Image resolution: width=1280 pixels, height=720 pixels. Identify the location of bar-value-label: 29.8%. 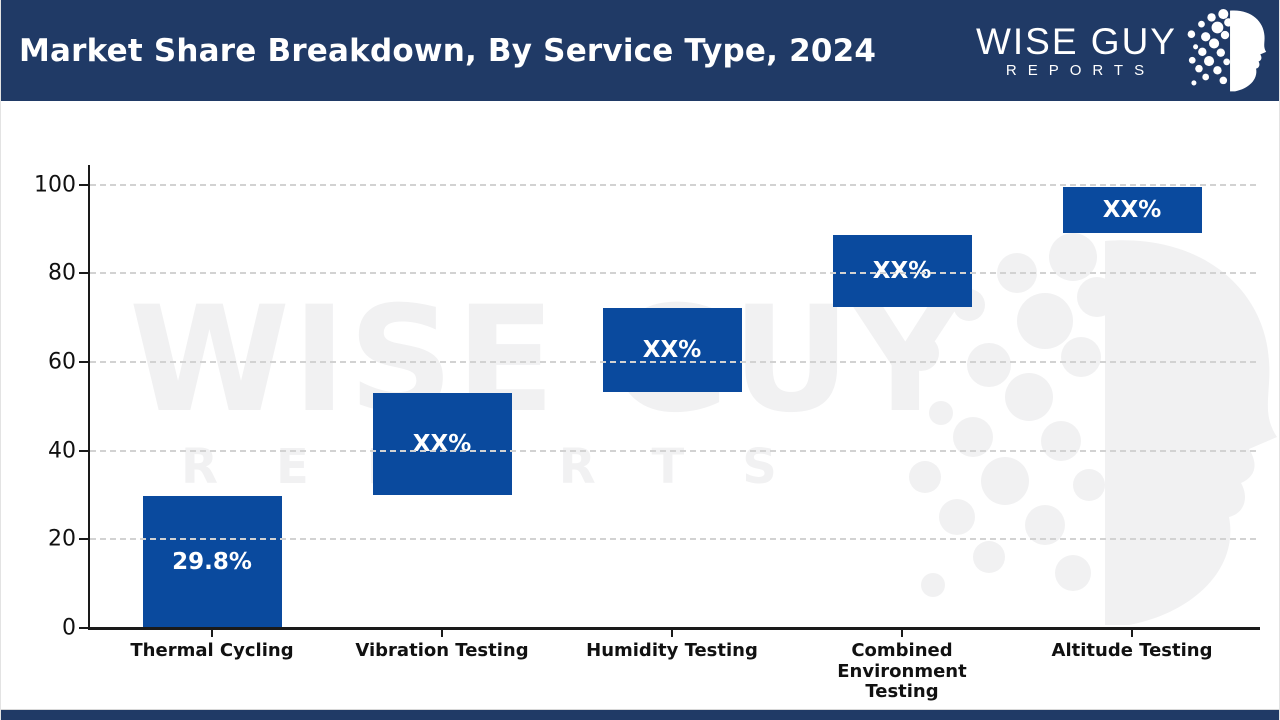
(212, 561).